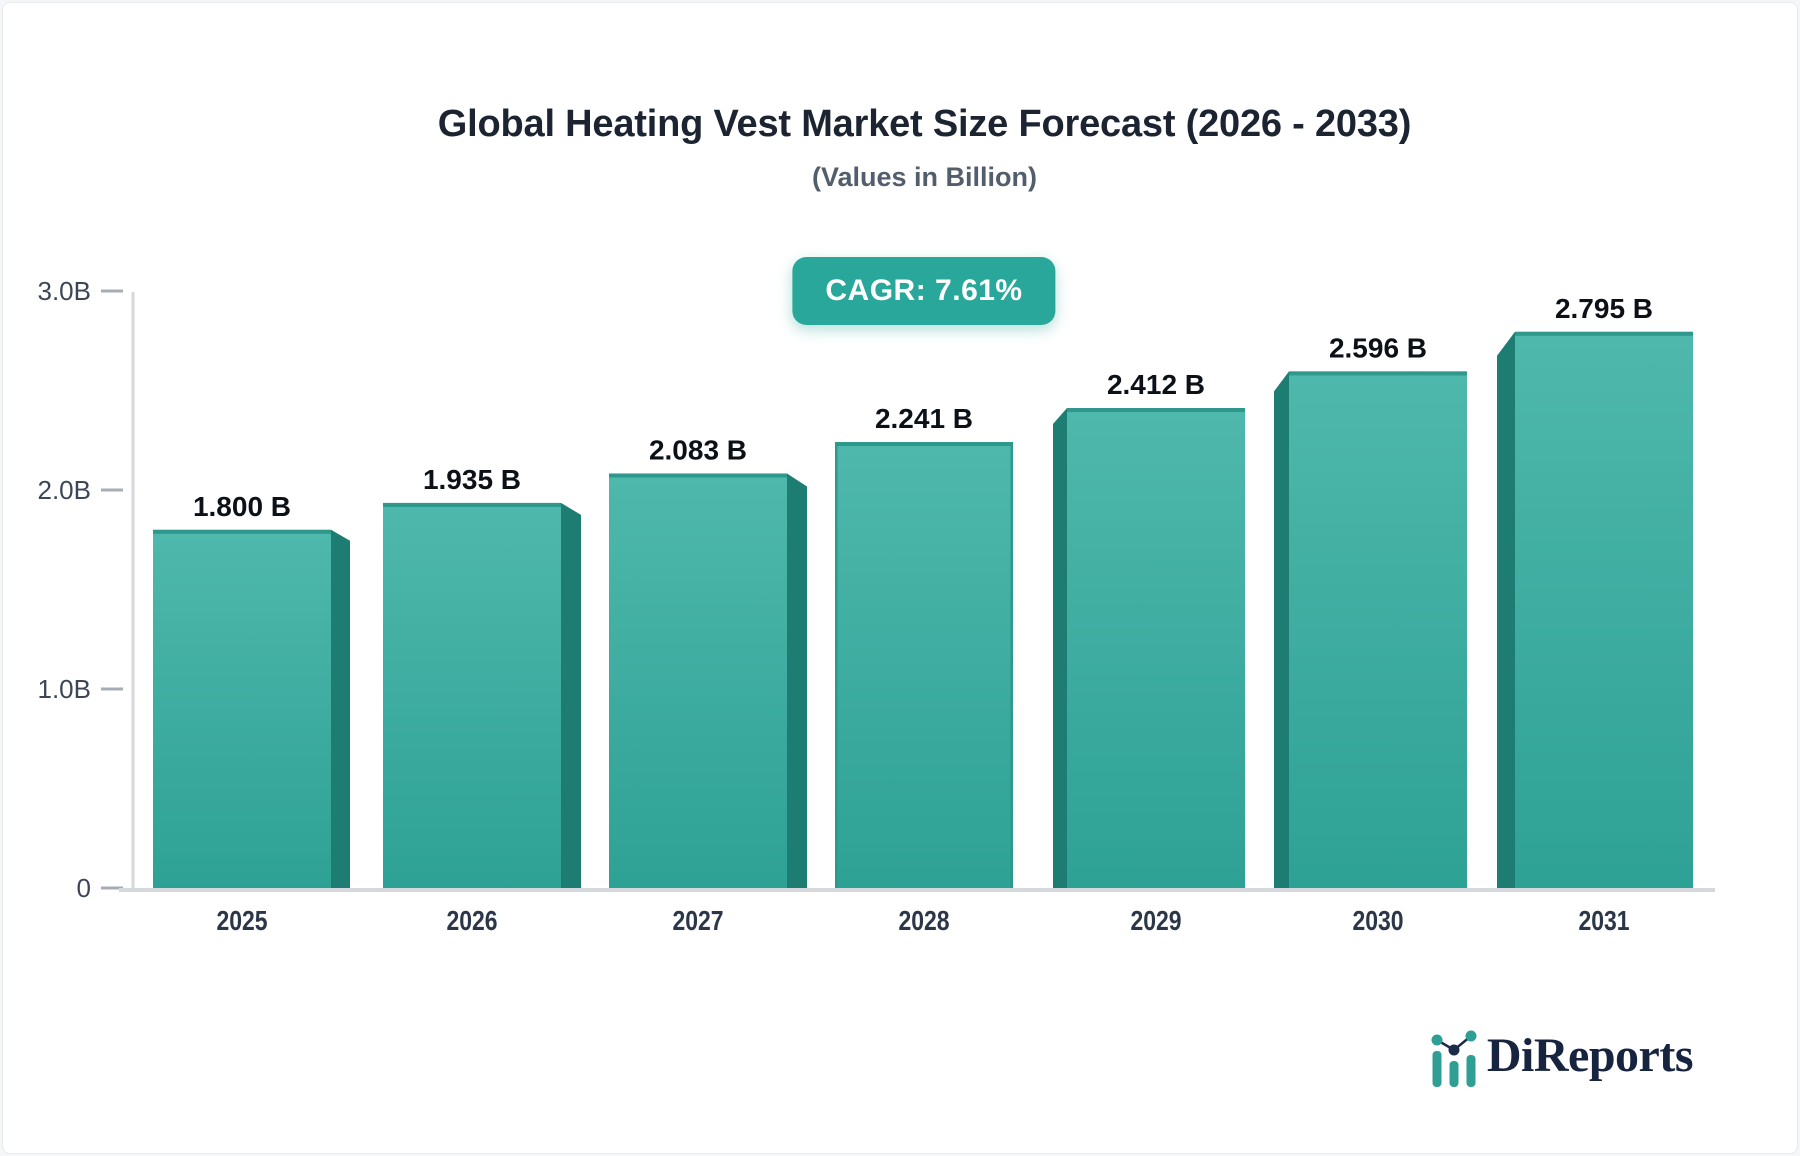  Describe the element at coordinates (1454, 1058) in the screenshot. I see `mini-bar-chart-icon` at that location.